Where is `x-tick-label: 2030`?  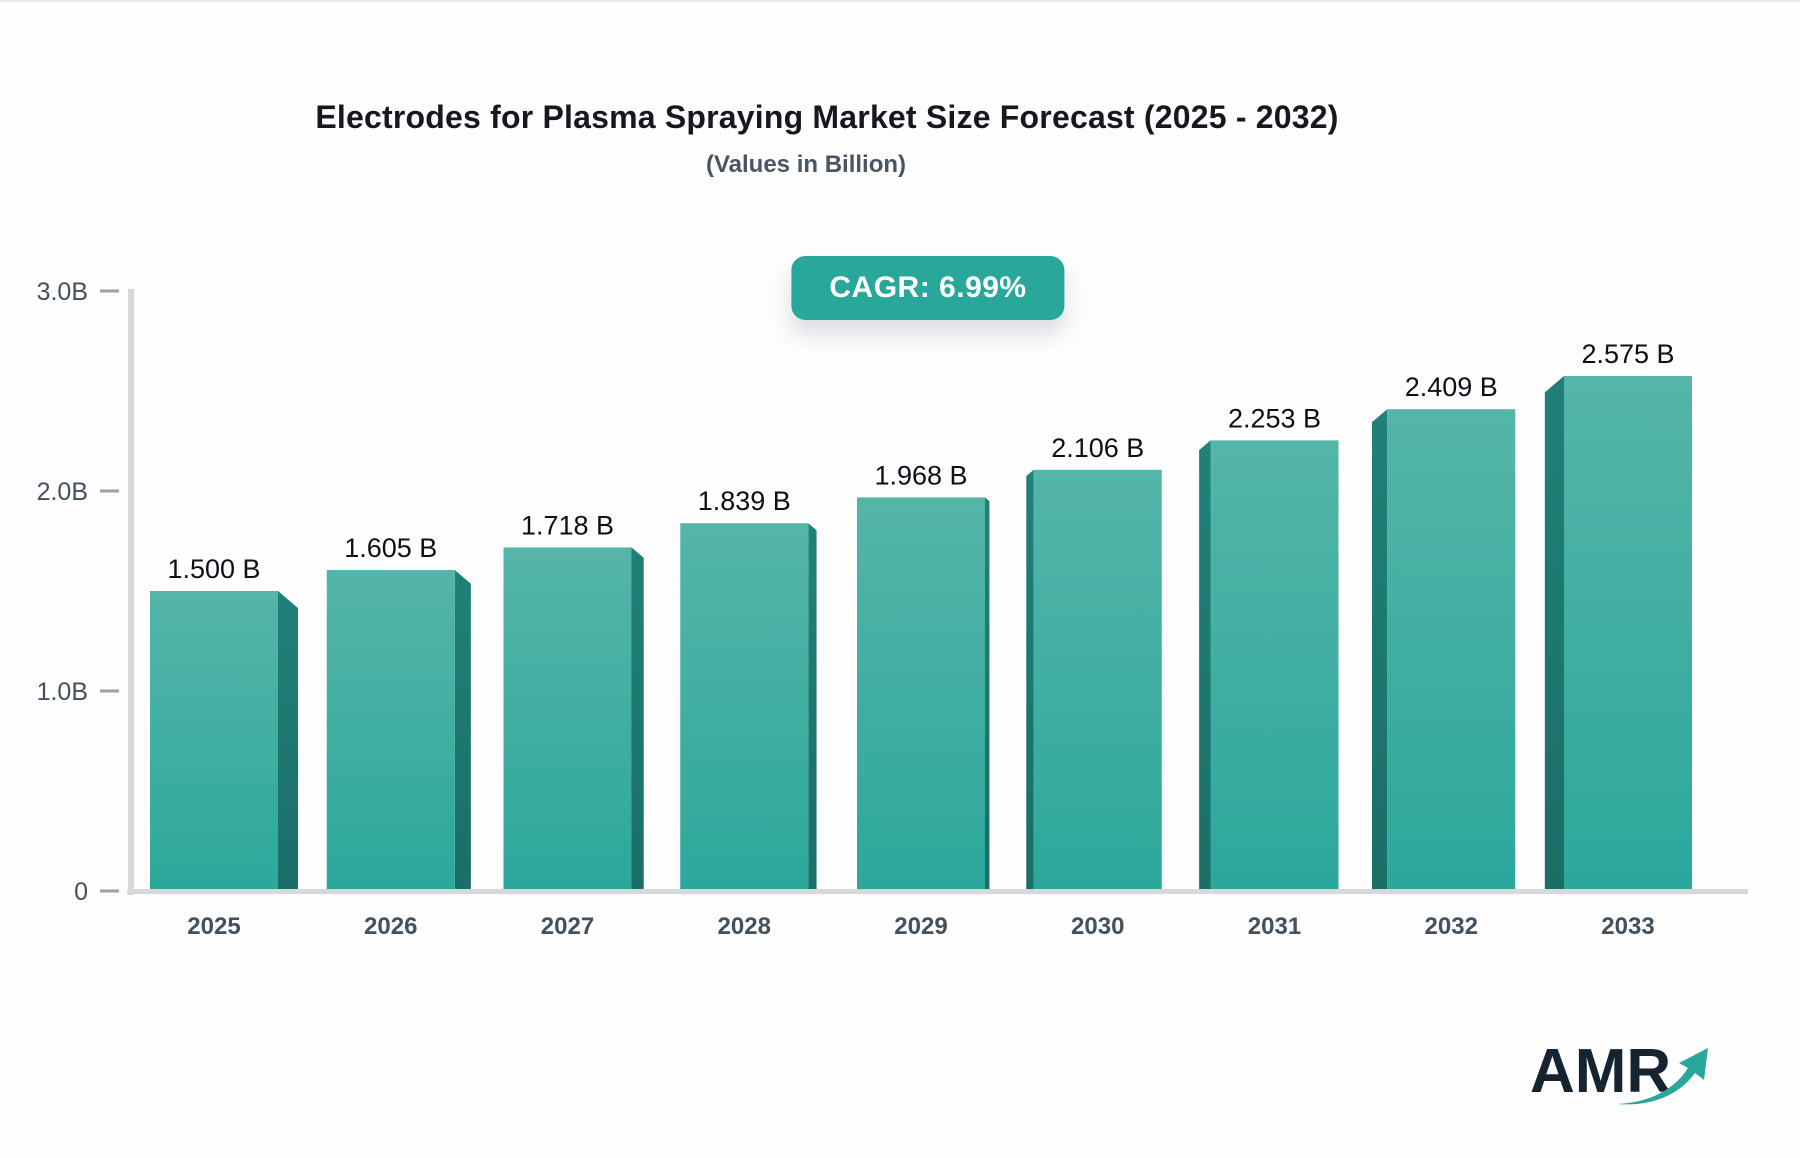 x-tick-label: 2030 is located at coordinates (1097, 926).